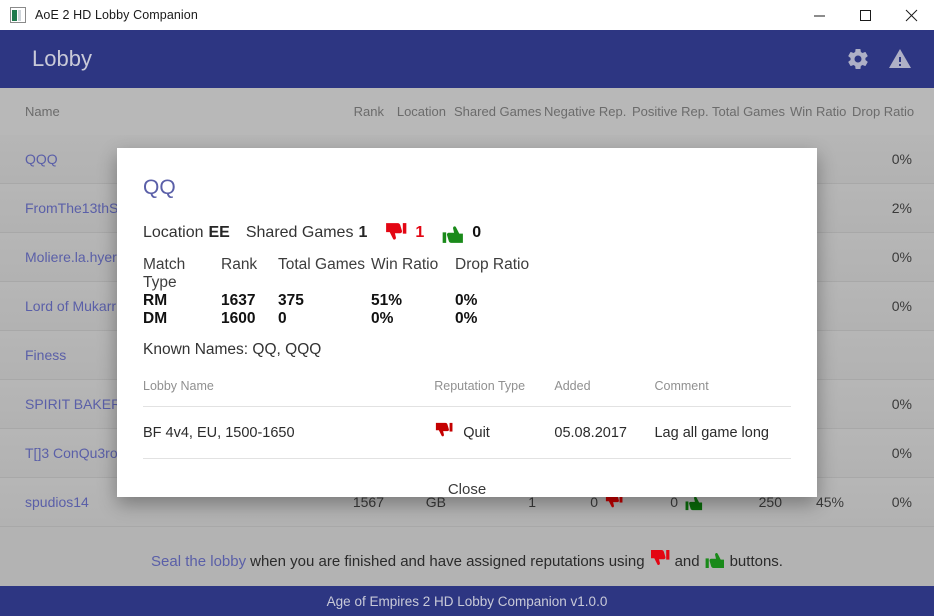 The width and height of the screenshot is (934, 616). What do you see at coordinates (756, 561) in the screenshot?
I see `seal-text-after: buttons.` at bounding box center [756, 561].